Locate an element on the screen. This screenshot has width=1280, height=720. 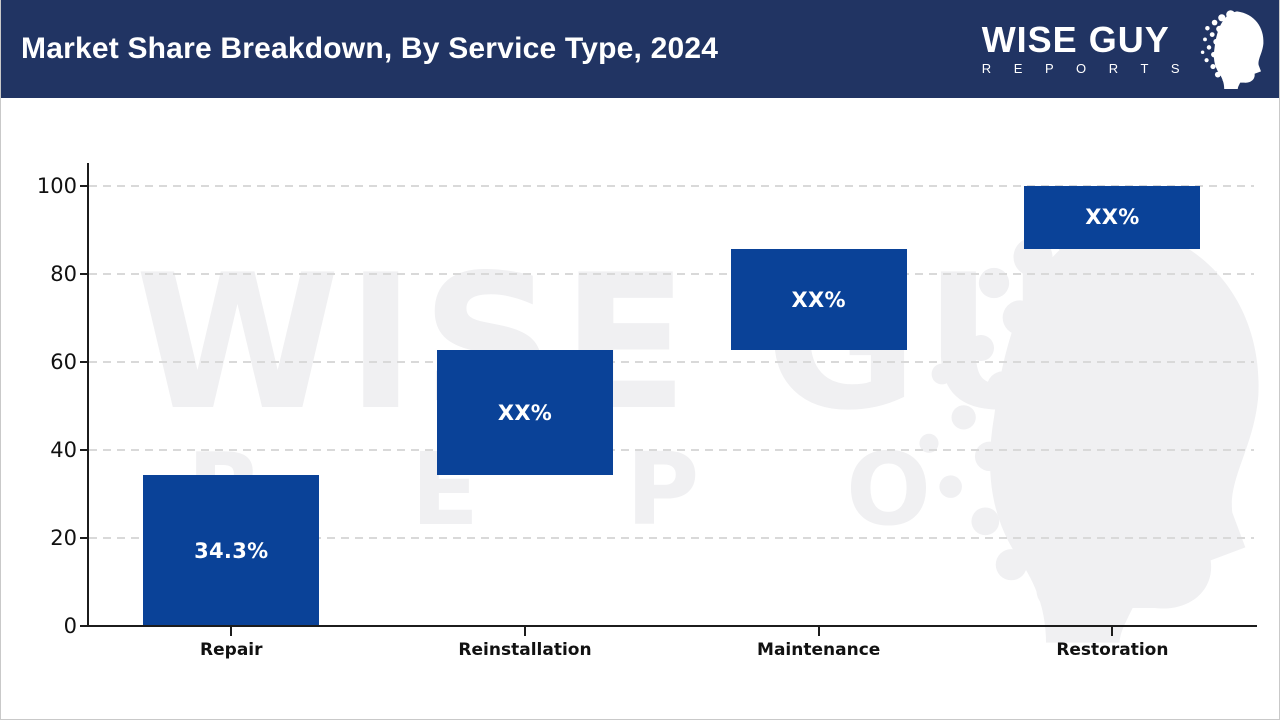
y-axis-line is located at coordinates (88, 395).